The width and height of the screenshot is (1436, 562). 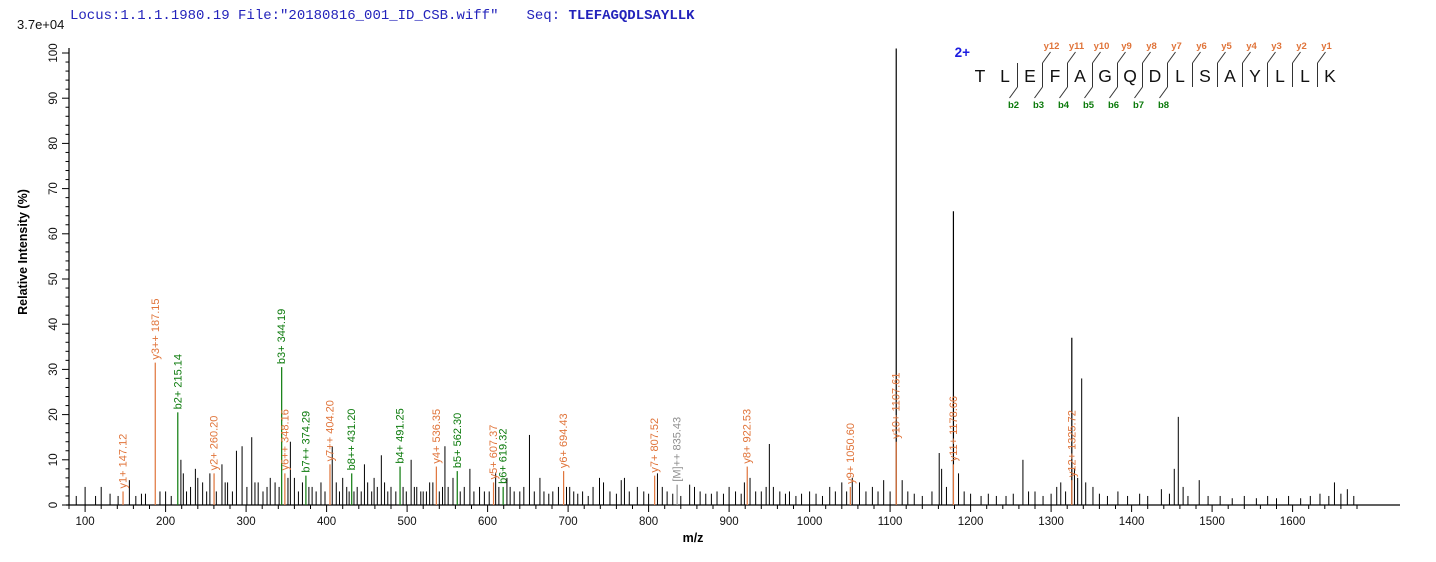 What do you see at coordinates (54, 459) in the screenshot?
I see `svg-text: 10` at bounding box center [54, 459].